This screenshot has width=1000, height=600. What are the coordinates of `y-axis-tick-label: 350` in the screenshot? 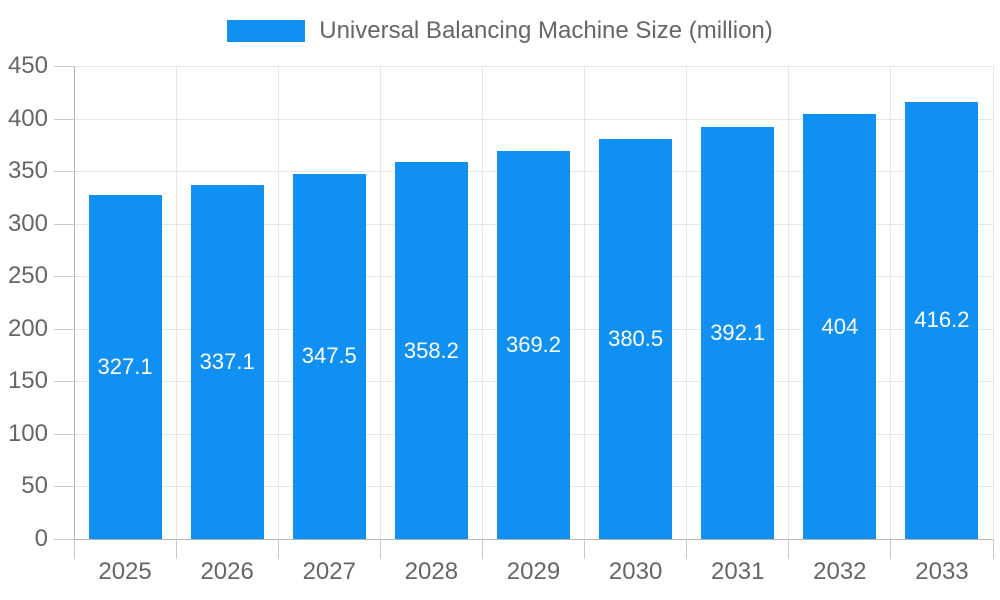 It's located at (27, 171).